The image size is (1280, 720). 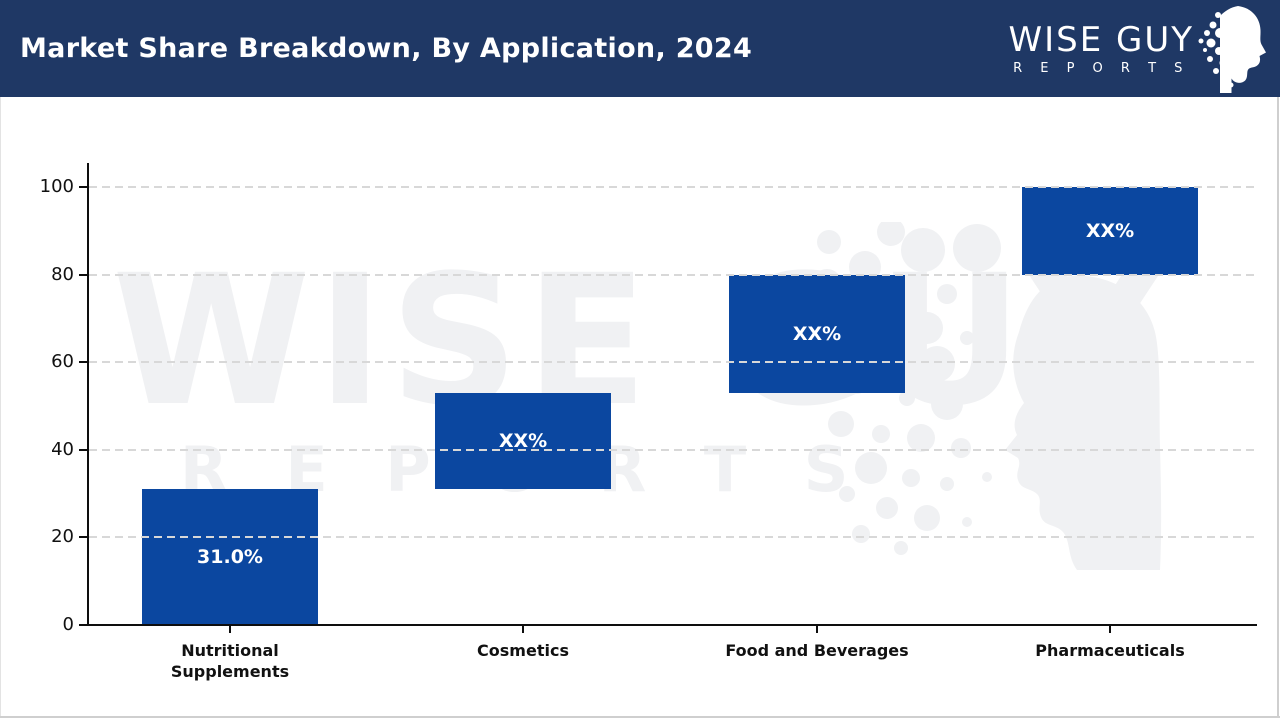 I want to click on x-category-label: Pharmaceuticals, so click(x=1110, y=650).